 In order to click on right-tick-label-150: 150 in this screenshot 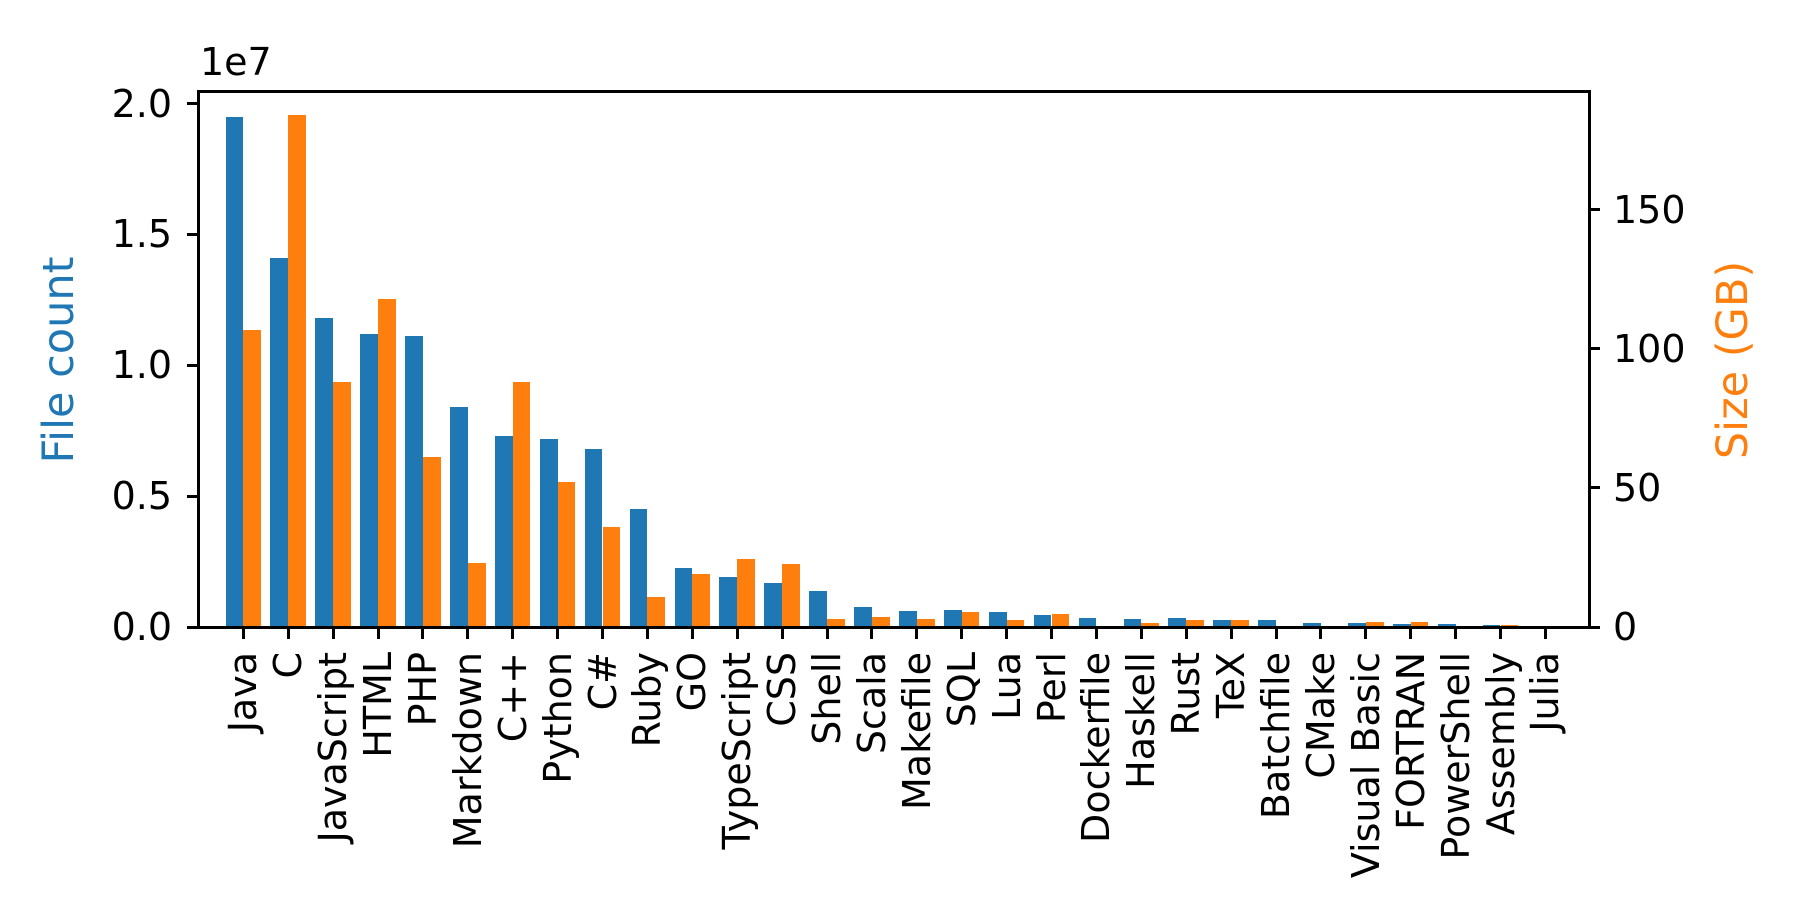, I will do `click(1649, 209)`.